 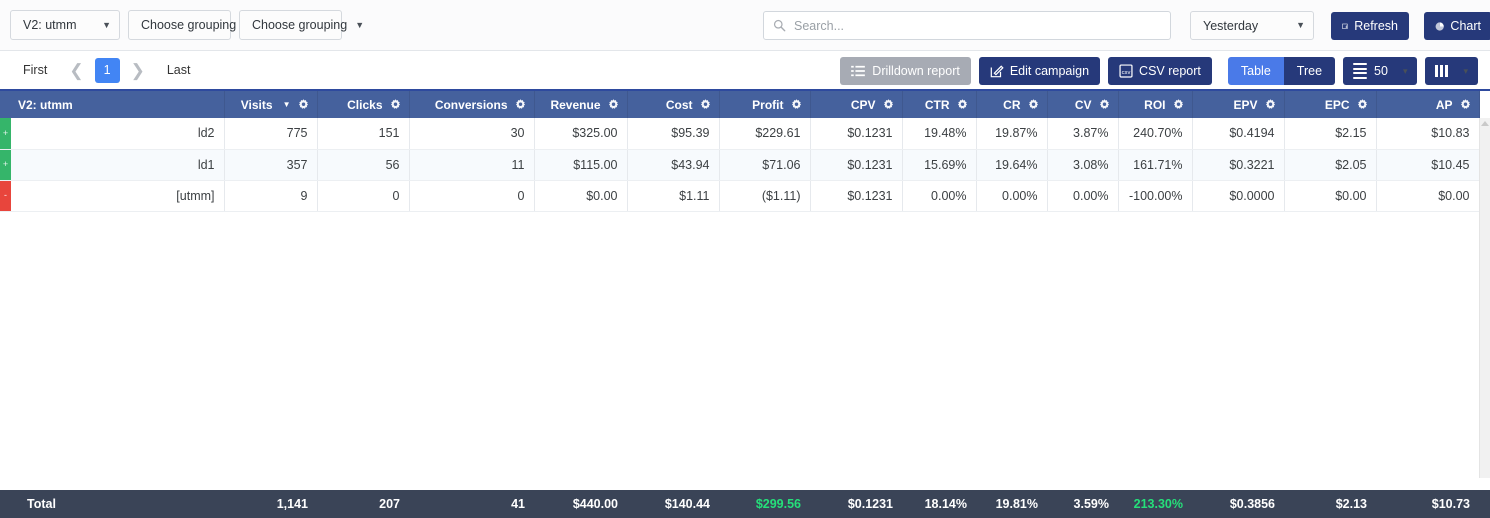 I want to click on column-settings-button: ▾, so click(x=1451, y=71).